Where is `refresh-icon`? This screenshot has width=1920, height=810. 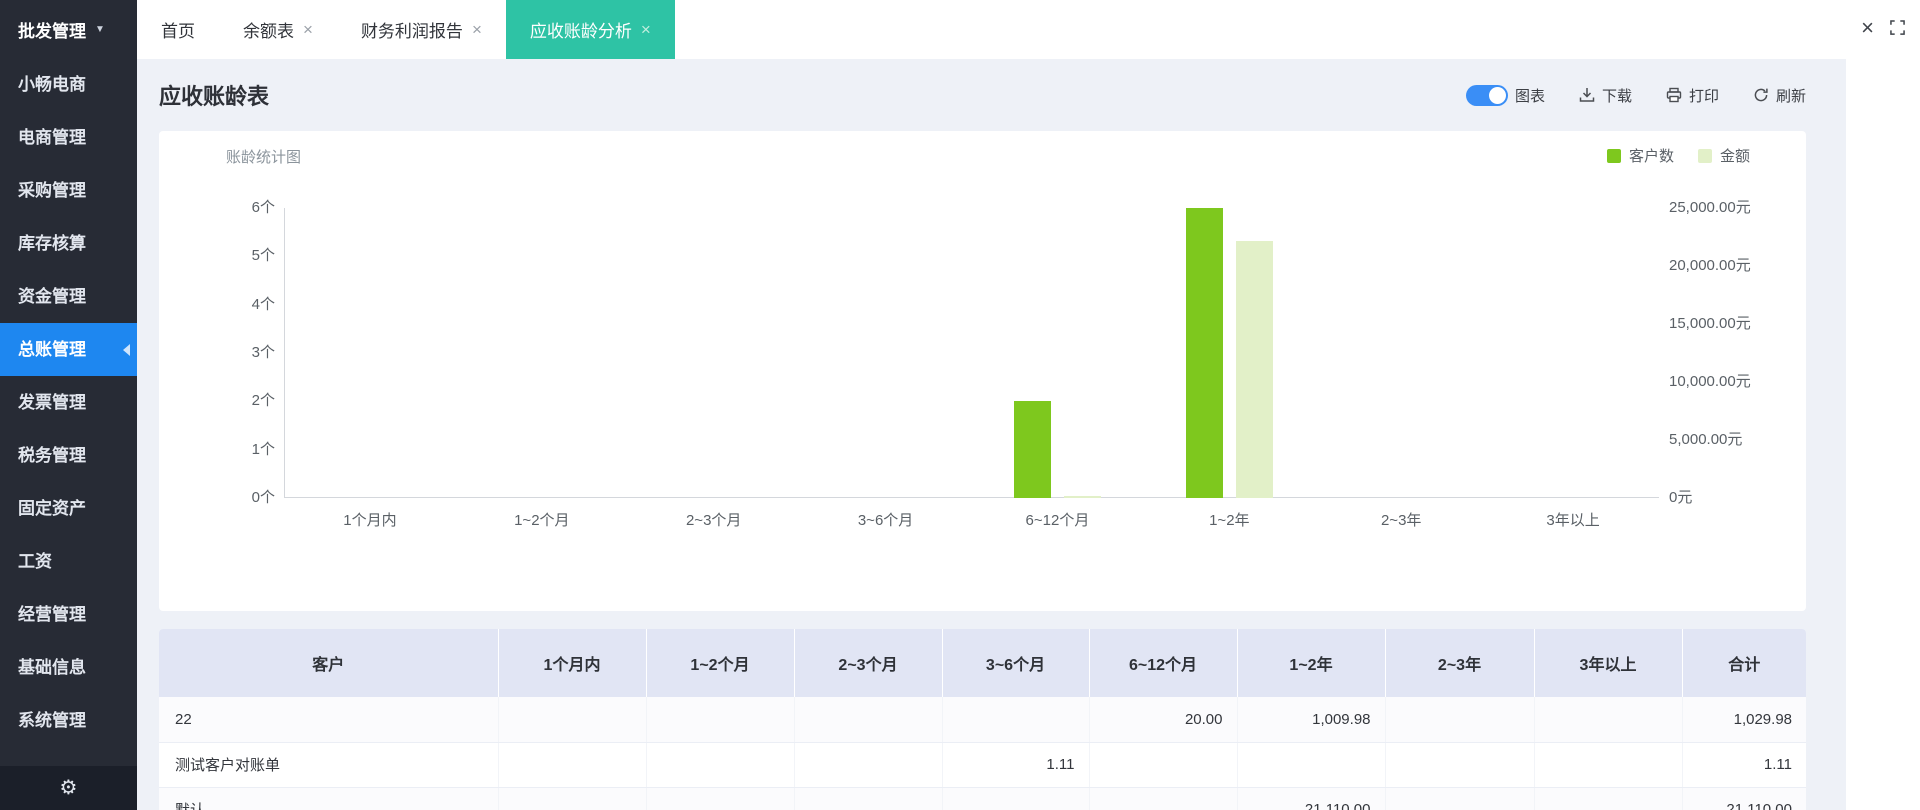
refresh-icon is located at coordinates (1761, 95).